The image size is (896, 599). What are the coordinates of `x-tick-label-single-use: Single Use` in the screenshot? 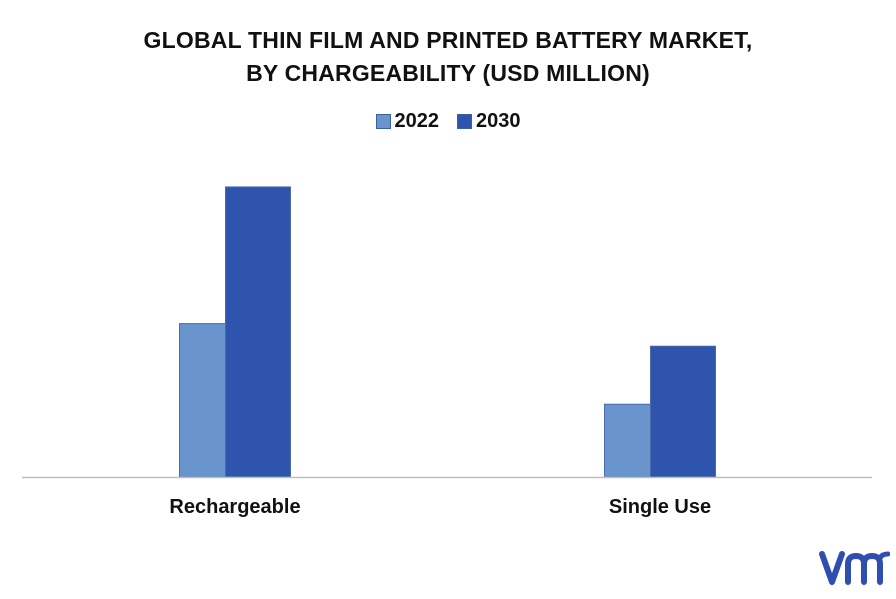 It's located at (660, 507).